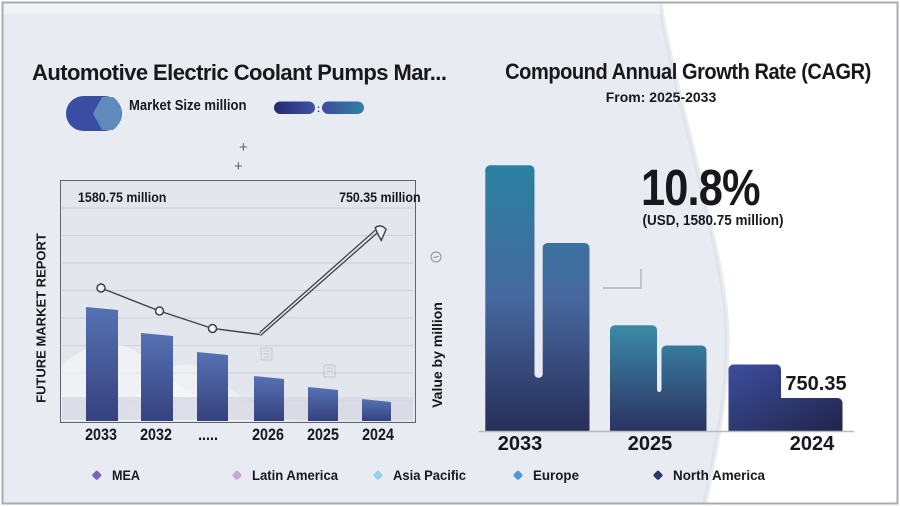 The image size is (900, 506). What do you see at coordinates (295, 475) in the screenshot?
I see `svg-text: Latin America` at bounding box center [295, 475].